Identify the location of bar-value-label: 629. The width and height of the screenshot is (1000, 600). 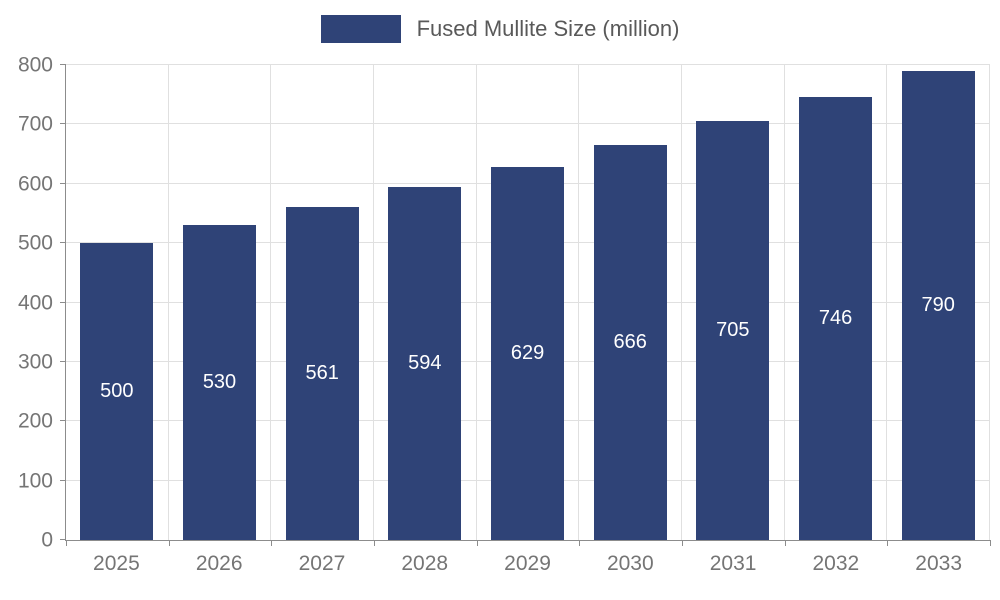
(527, 352).